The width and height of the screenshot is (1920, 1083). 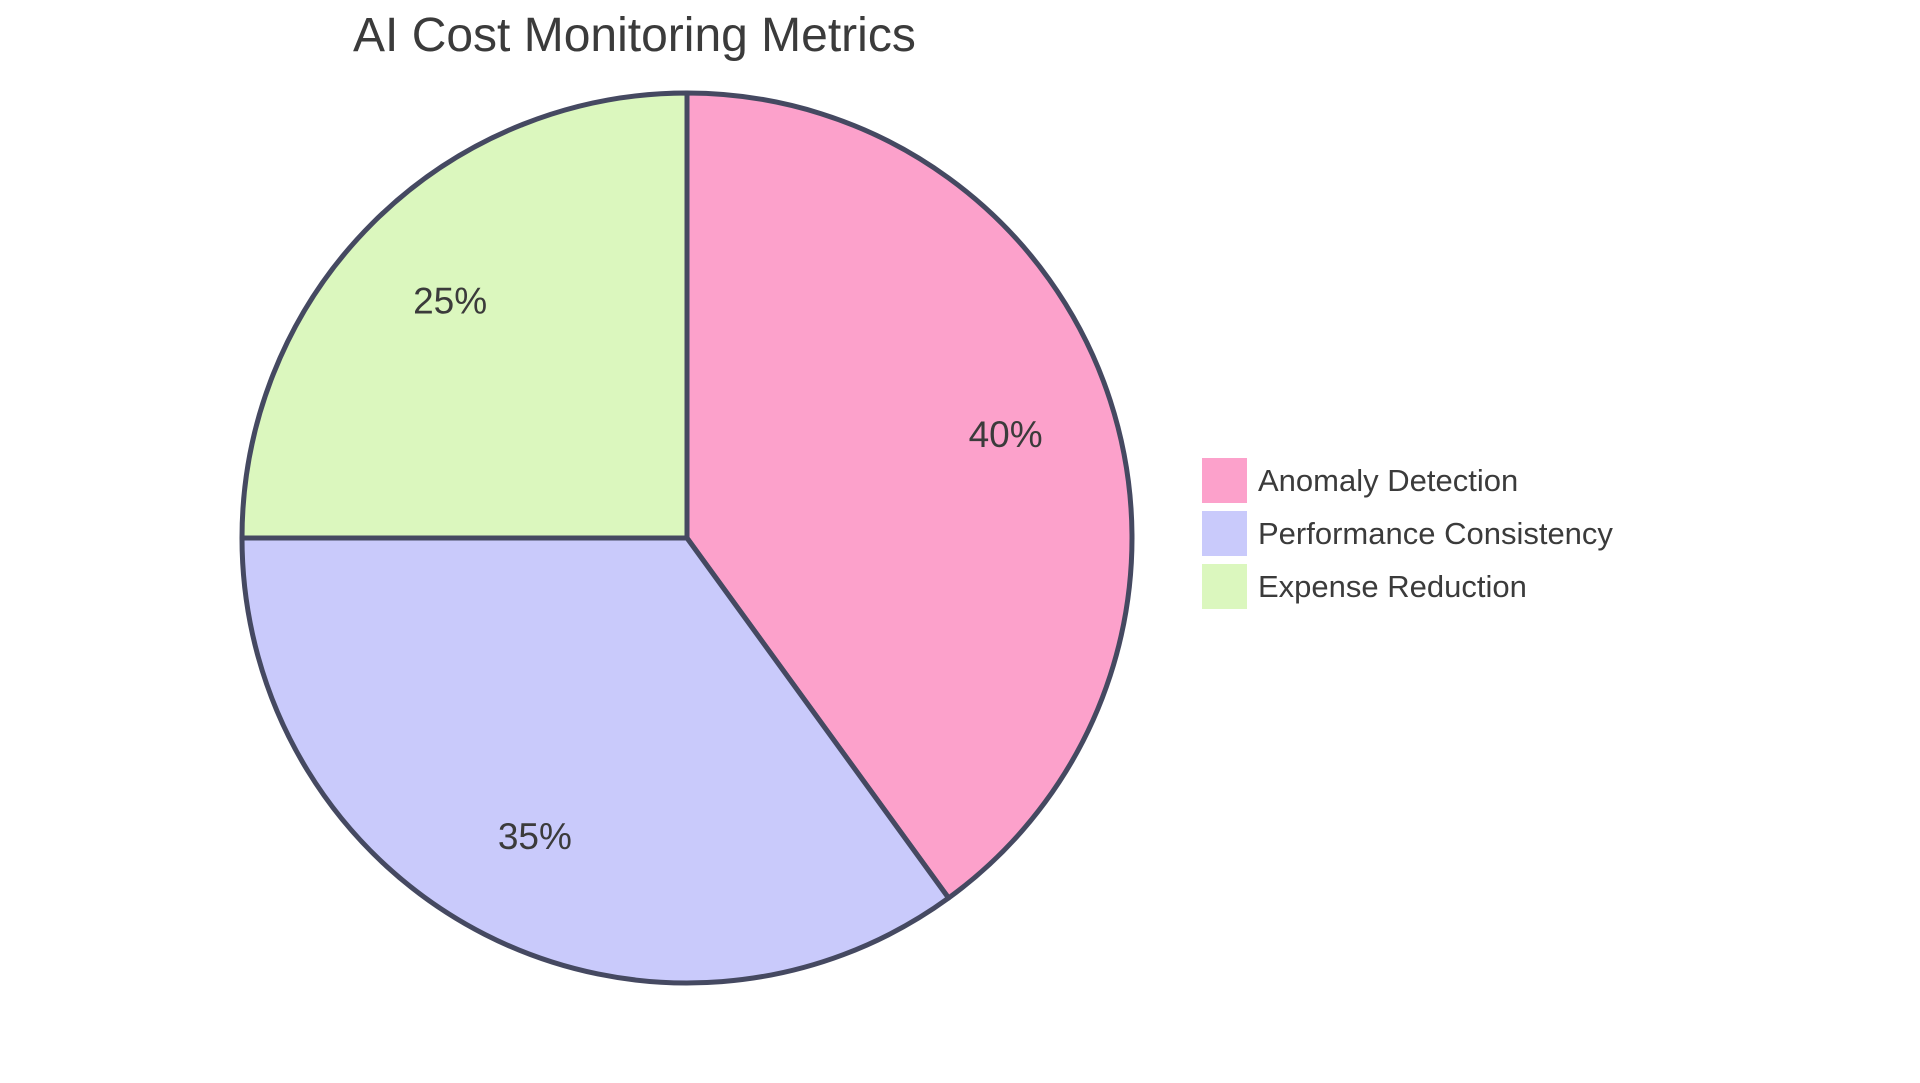 What do you see at coordinates (1006, 434) in the screenshot?
I see `slice-percent-label-anomaly-detection: 40%` at bounding box center [1006, 434].